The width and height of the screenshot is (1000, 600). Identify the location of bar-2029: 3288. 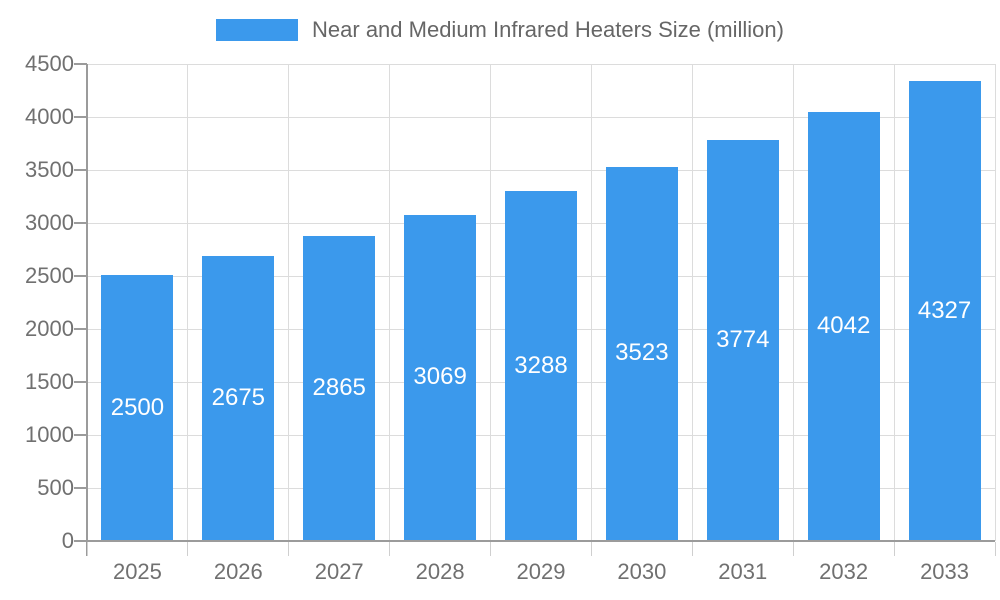
(541, 365).